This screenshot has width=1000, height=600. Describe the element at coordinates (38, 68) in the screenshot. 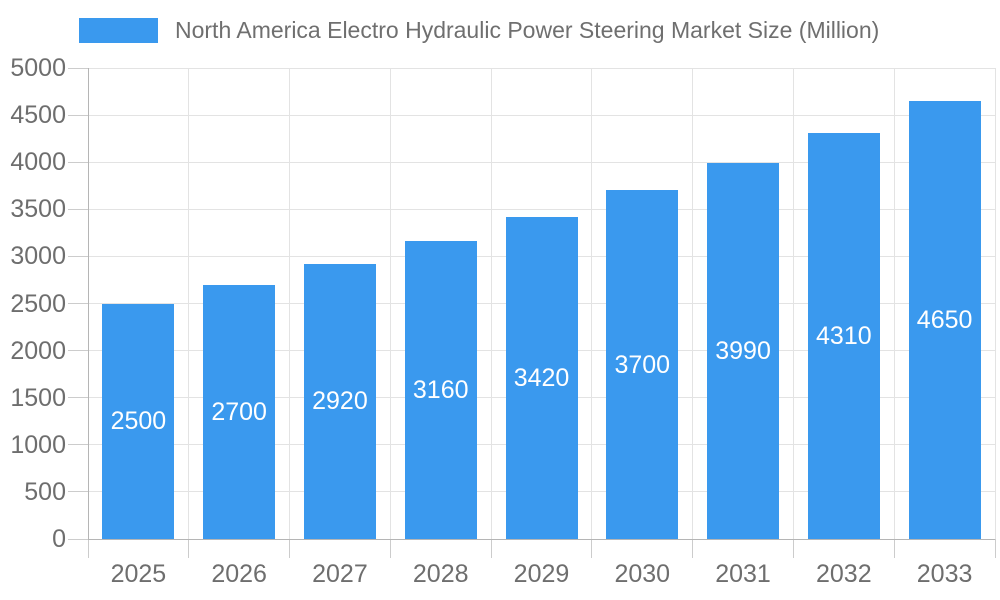

I see `y-axis-label: 5000` at that location.